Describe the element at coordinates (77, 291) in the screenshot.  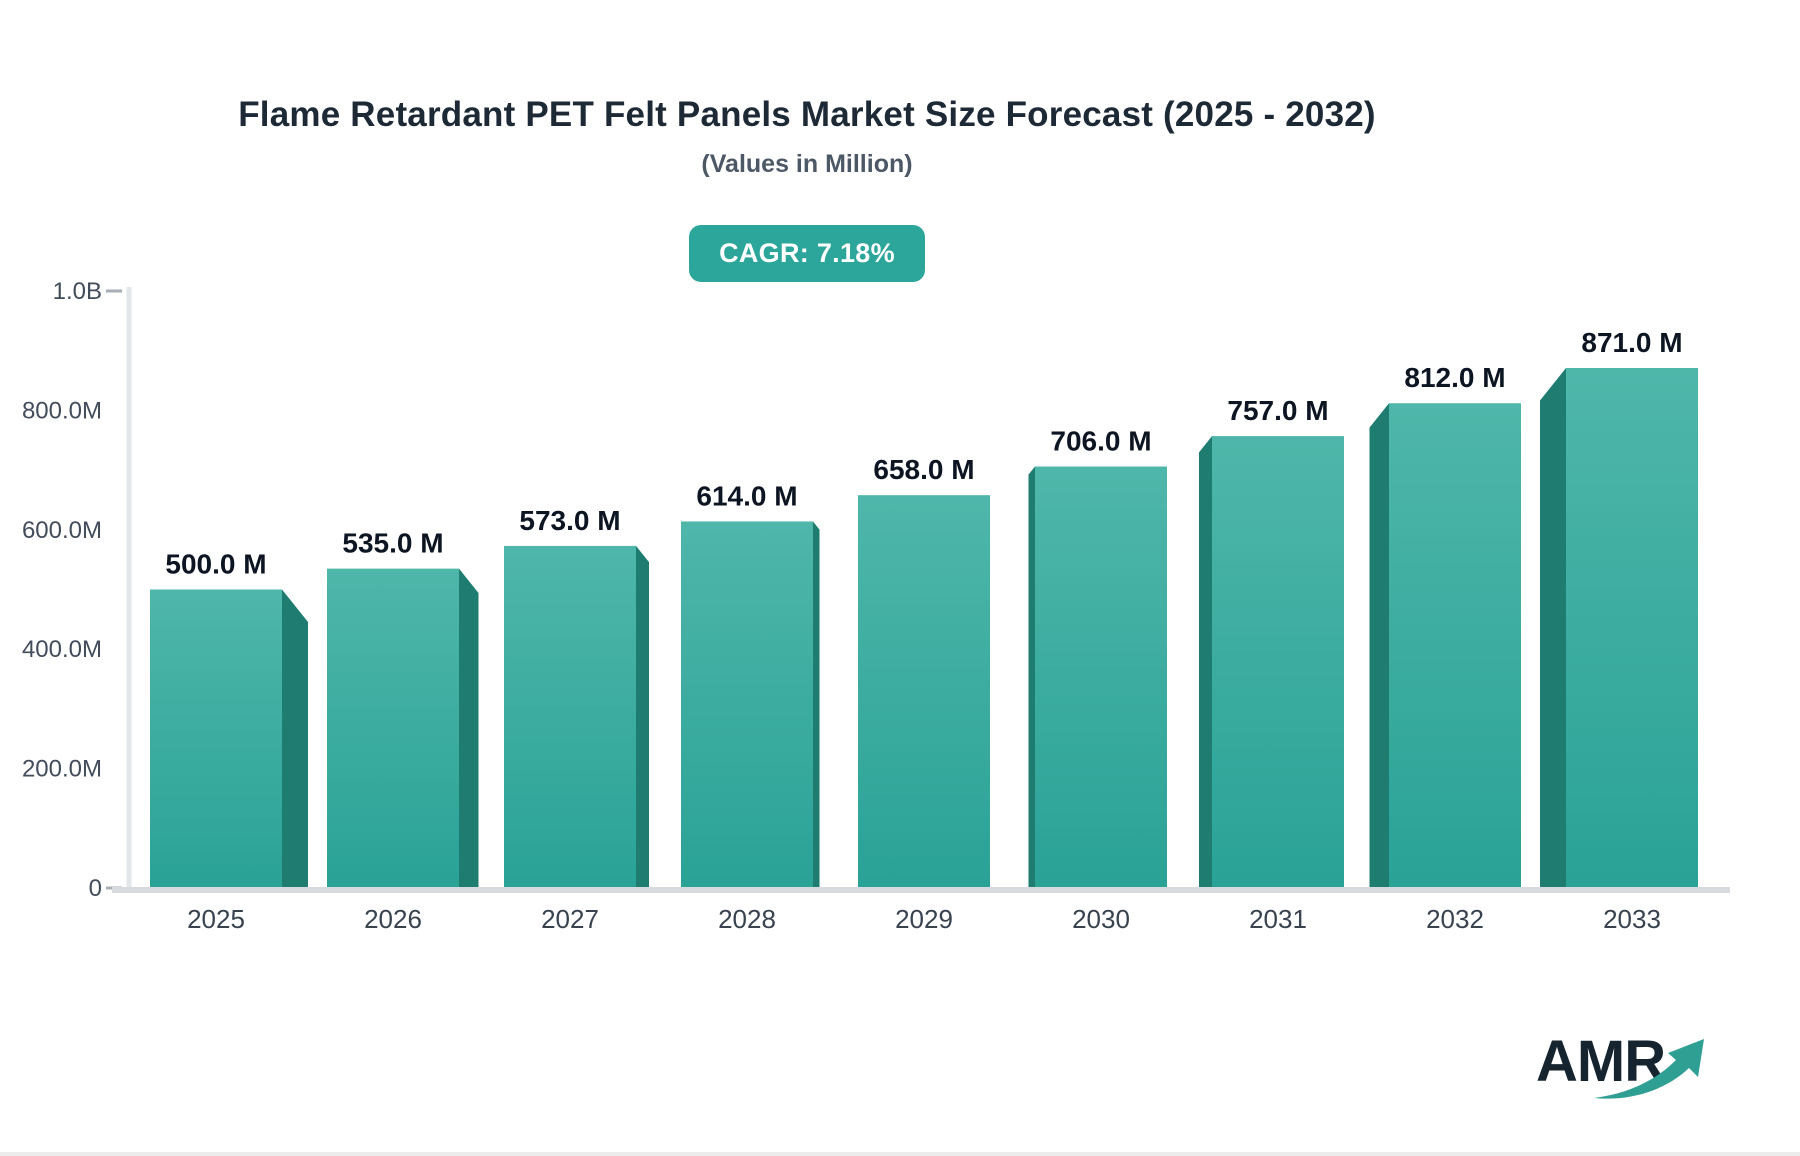
I see `y-tick-label: 1.0B` at that location.